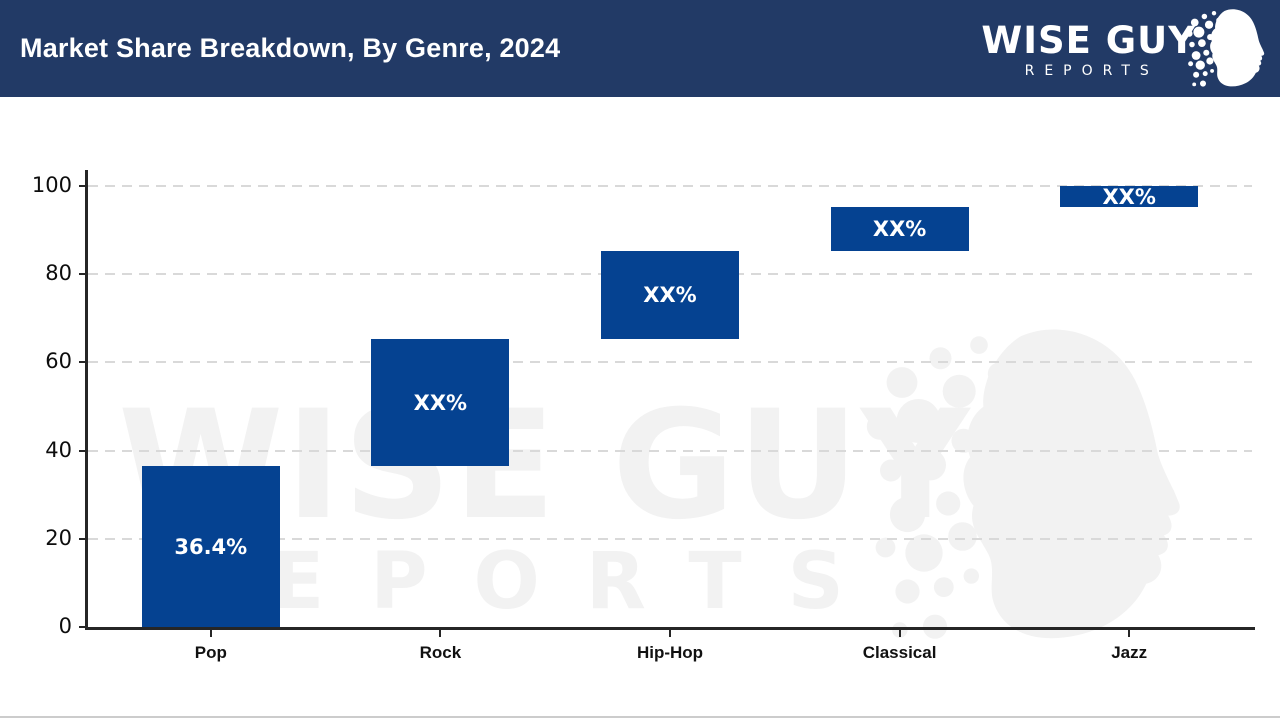 This screenshot has height=720, width=1280. What do you see at coordinates (670, 652) in the screenshot?
I see `category-label-hip-hop: Hip-Hop` at bounding box center [670, 652].